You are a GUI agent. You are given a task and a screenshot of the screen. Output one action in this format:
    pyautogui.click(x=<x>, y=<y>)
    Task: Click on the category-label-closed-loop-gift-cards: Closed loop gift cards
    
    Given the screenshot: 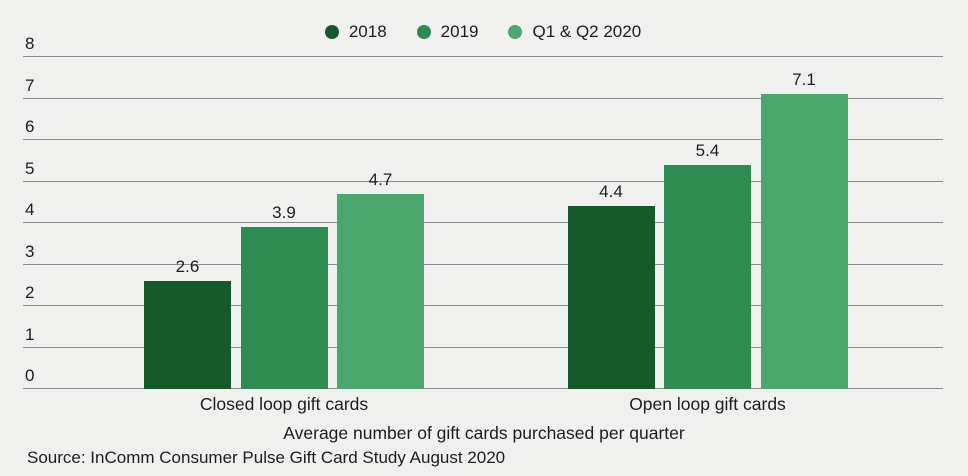 What is the action you would take?
    pyautogui.click(x=284, y=404)
    